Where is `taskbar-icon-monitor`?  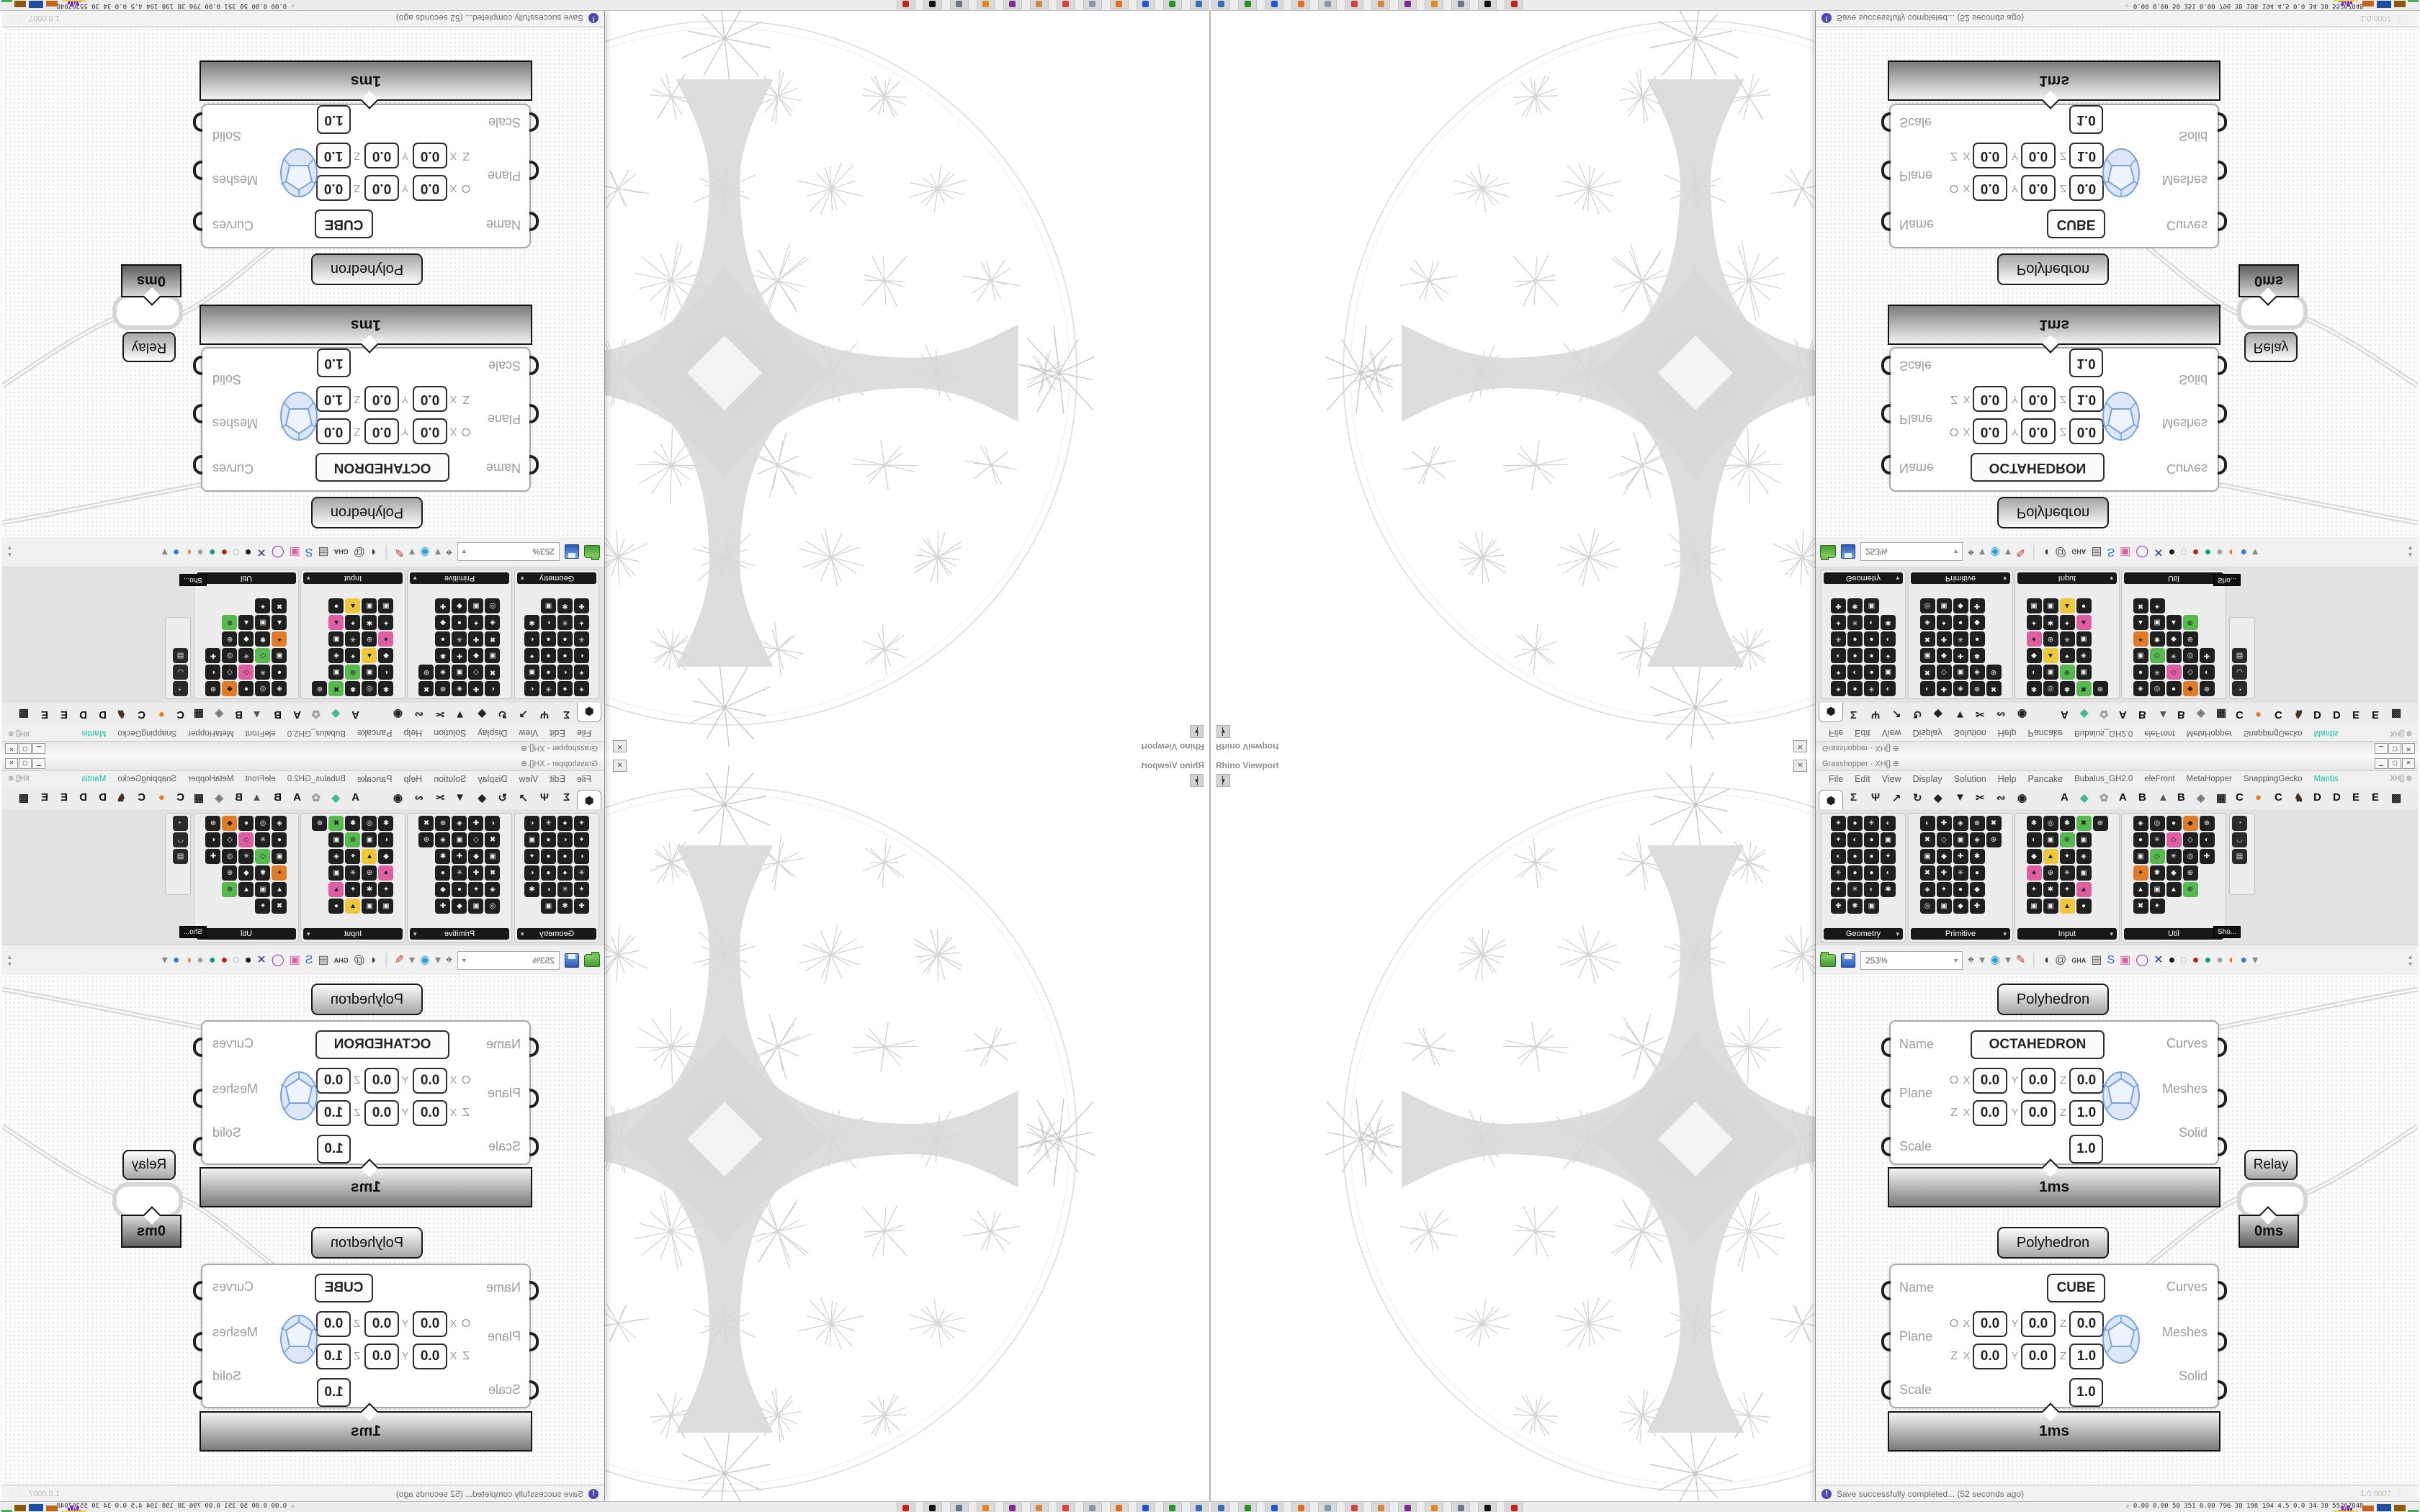
taskbar-icon-monitor is located at coordinates (1199, 1507).